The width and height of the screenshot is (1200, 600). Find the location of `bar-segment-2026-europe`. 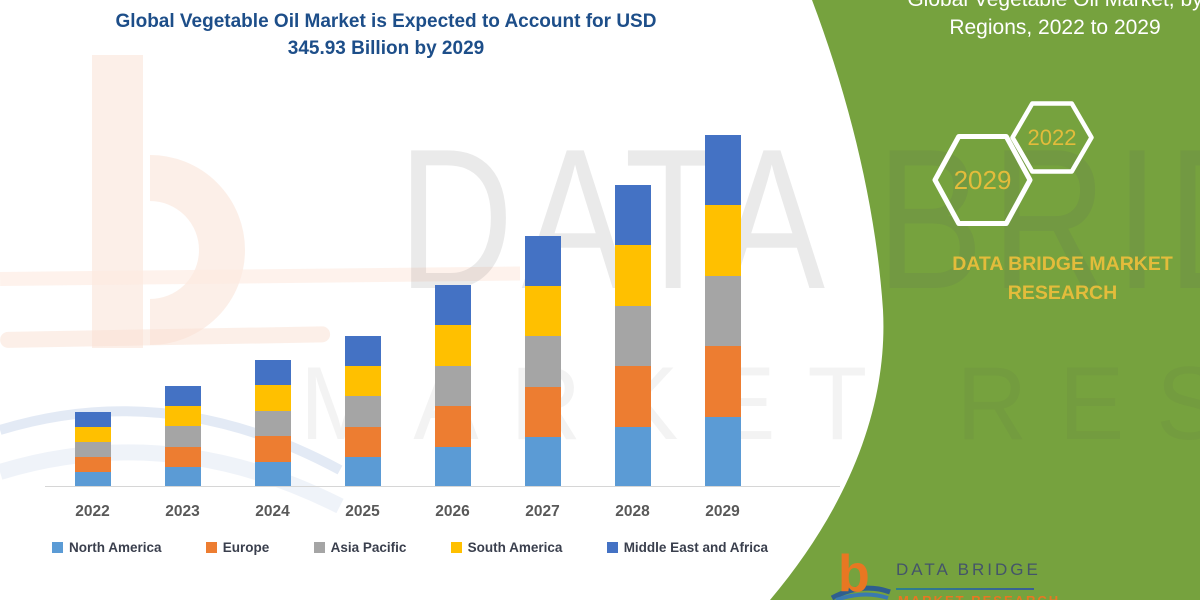

bar-segment-2026-europe is located at coordinates (452, 426).